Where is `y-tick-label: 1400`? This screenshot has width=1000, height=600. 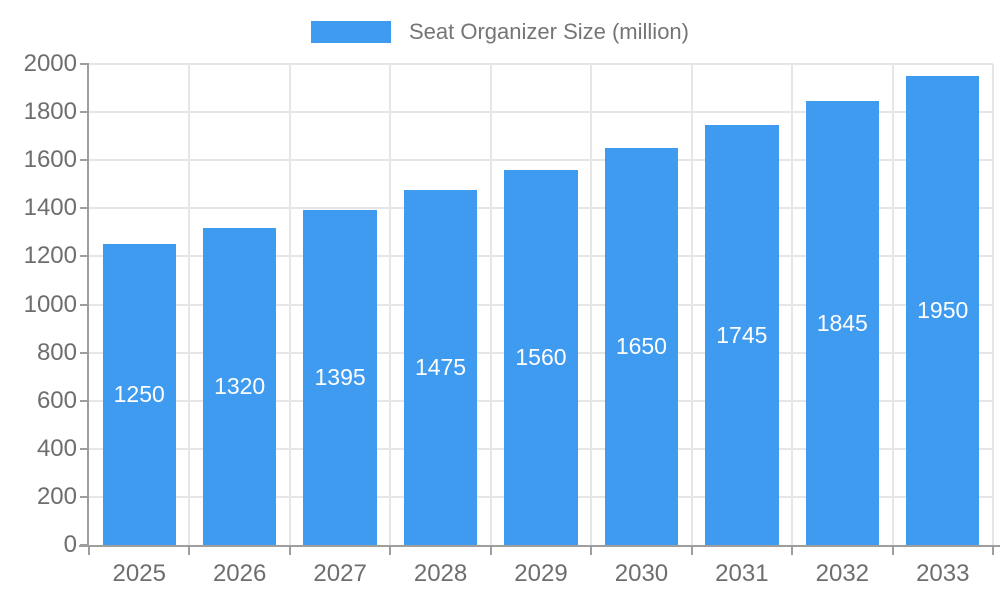
y-tick-label: 1400 is located at coordinates (50, 208).